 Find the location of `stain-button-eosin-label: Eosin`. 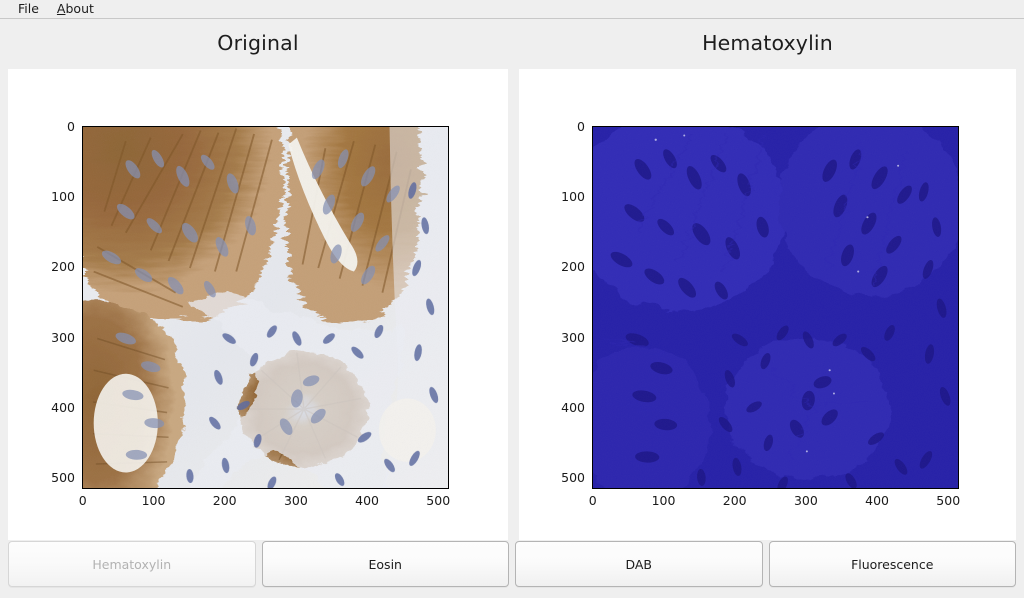

stain-button-eosin-label: Eosin is located at coordinates (385, 564).